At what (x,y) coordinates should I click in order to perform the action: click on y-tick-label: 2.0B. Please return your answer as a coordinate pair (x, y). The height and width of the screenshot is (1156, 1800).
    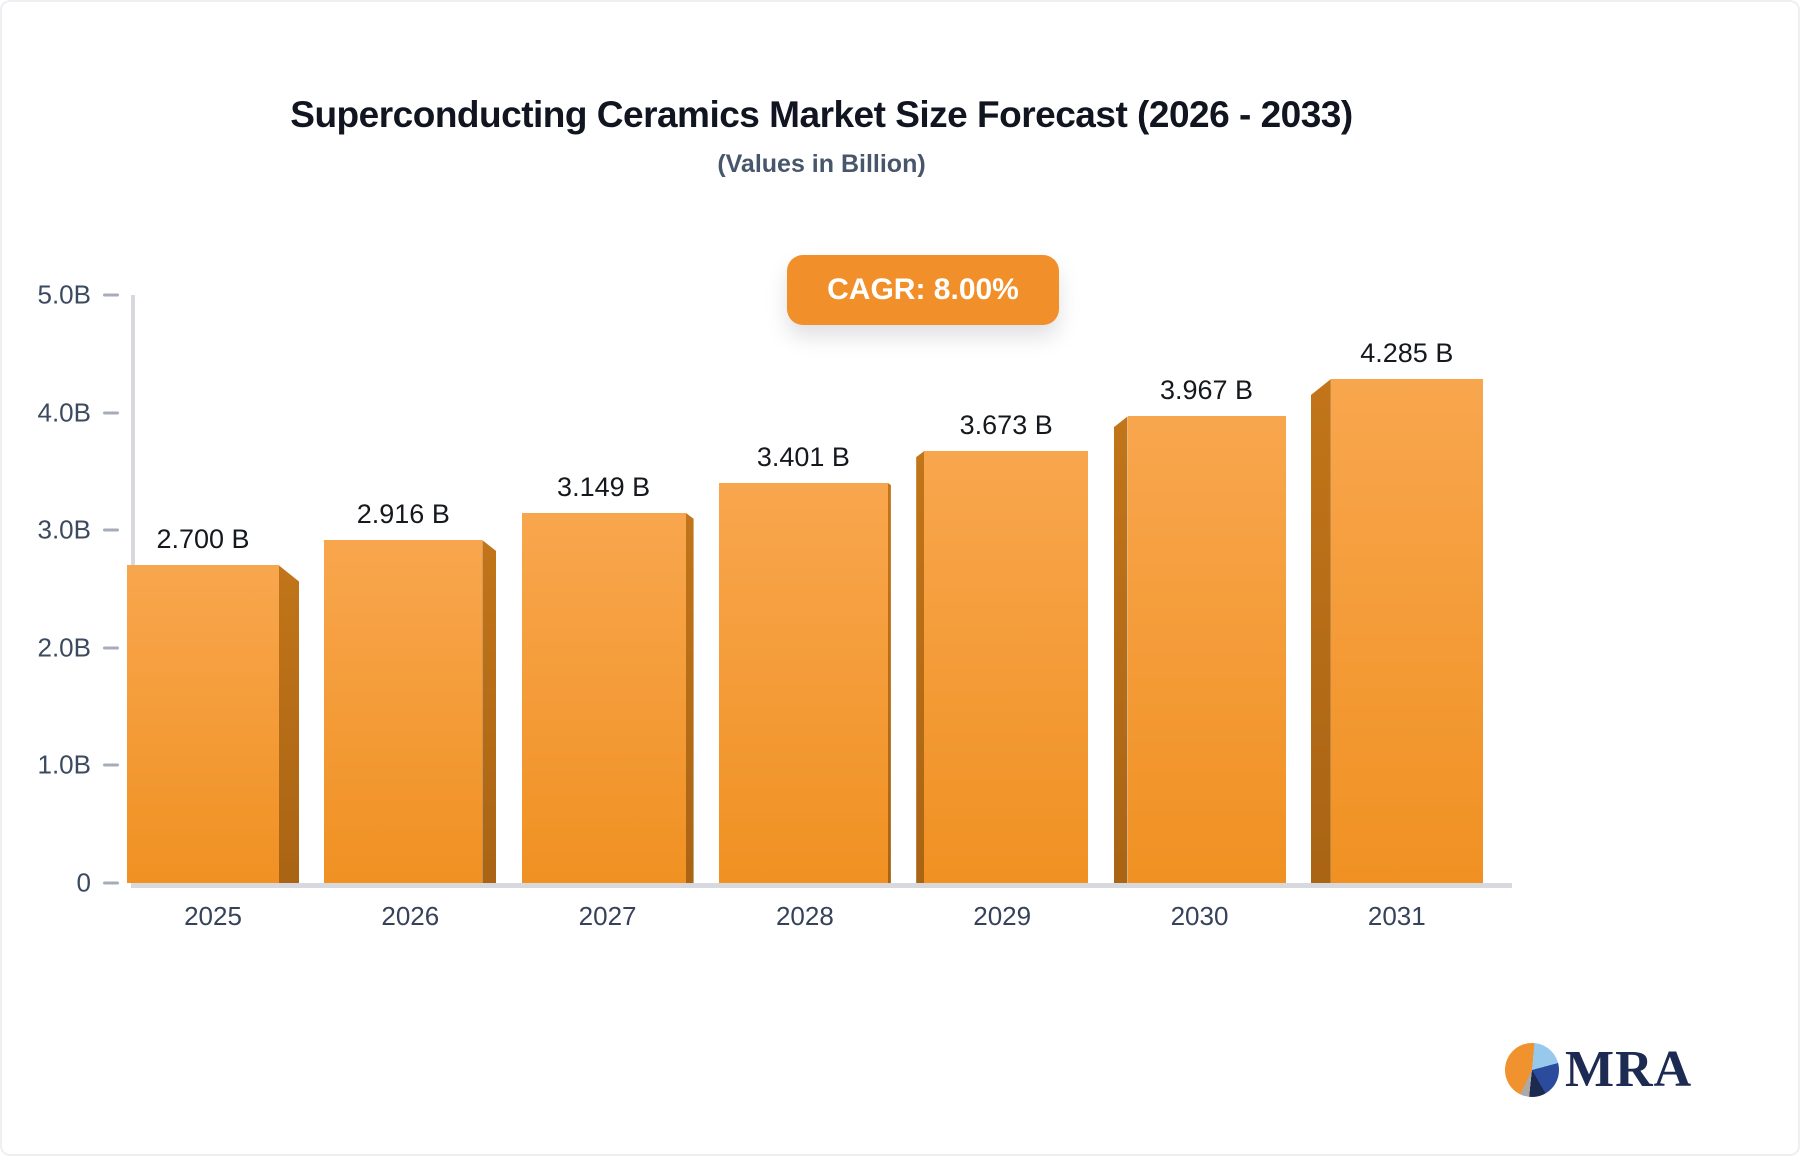
    Looking at the image, I should click on (64, 647).